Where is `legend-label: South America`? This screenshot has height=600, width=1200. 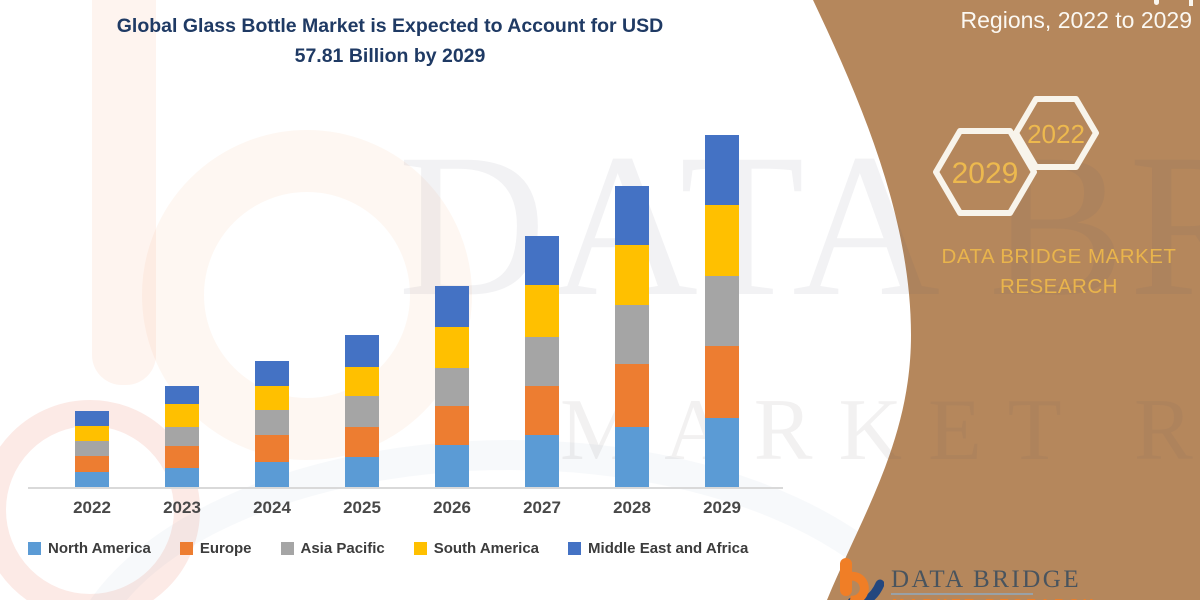 legend-label: South America is located at coordinates (486, 548).